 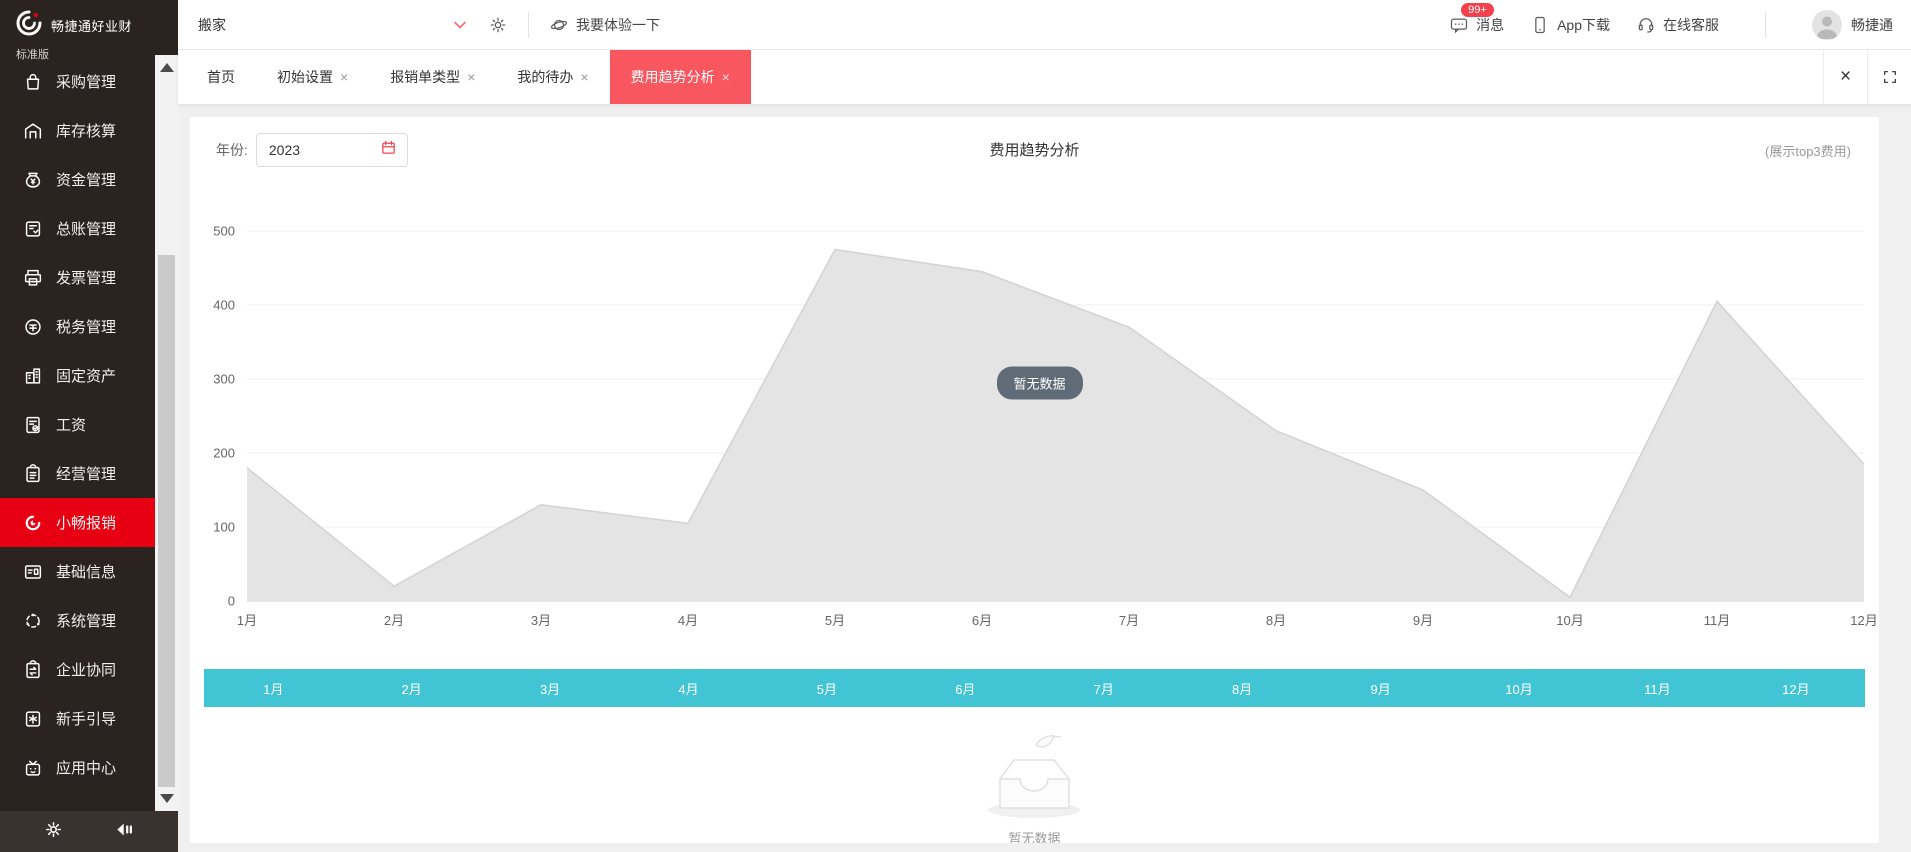 I want to click on sidebar-scrollbar, so click(x=166, y=433).